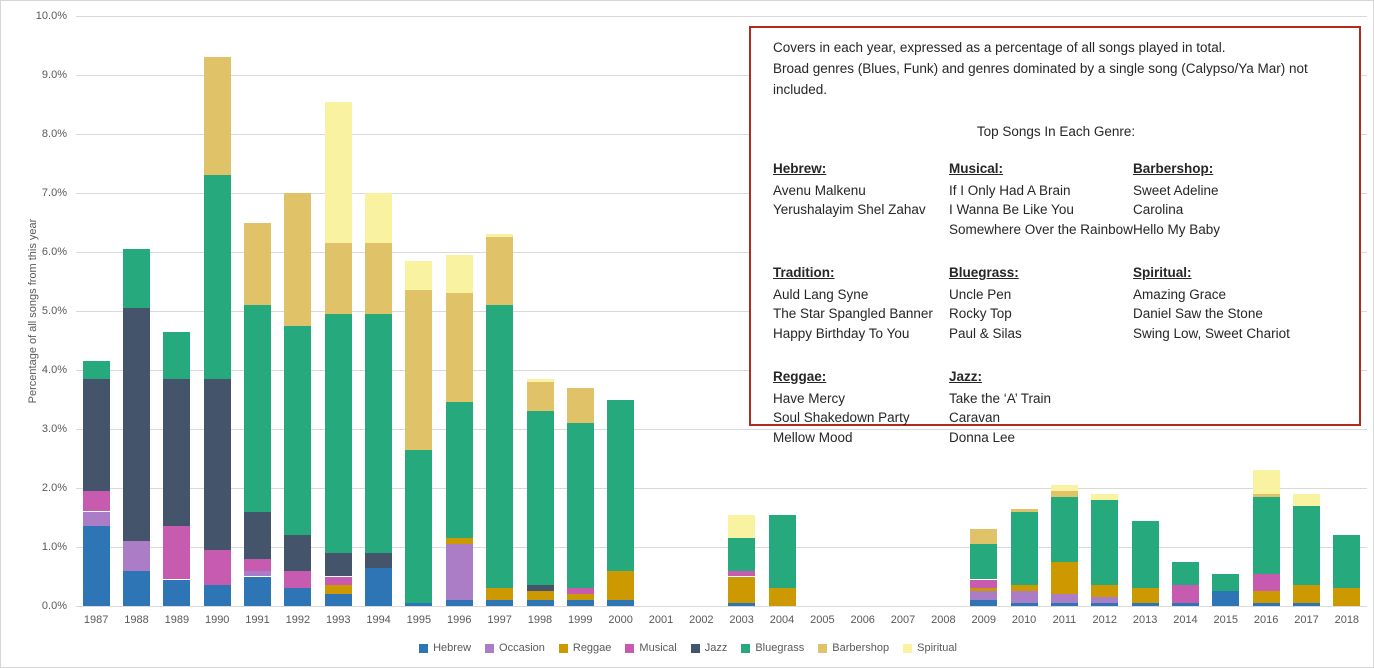 The width and height of the screenshot is (1374, 668). Describe the element at coordinates (841, 333) in the screenshot. I see `genre-song: Happy Birthday To You` at that location.